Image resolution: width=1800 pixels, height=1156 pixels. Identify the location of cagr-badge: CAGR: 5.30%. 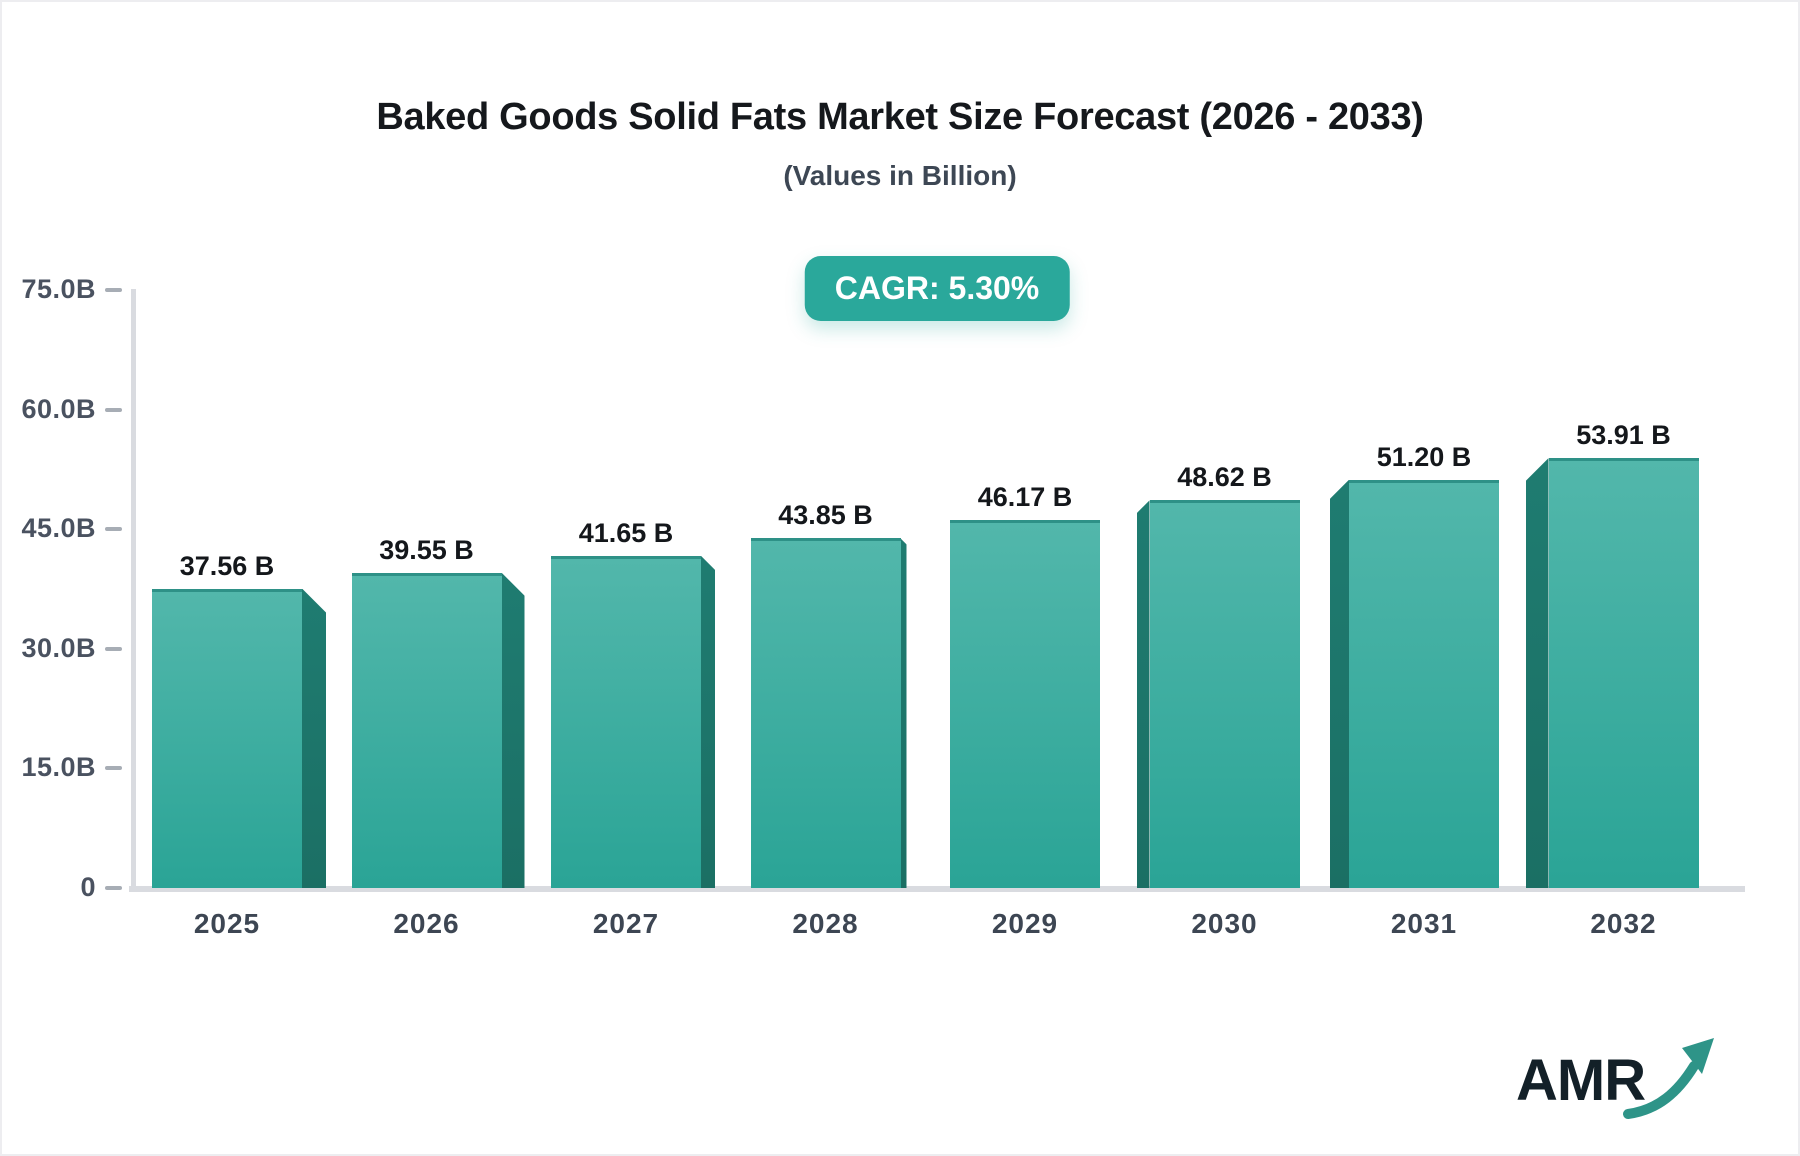
(937, 288).